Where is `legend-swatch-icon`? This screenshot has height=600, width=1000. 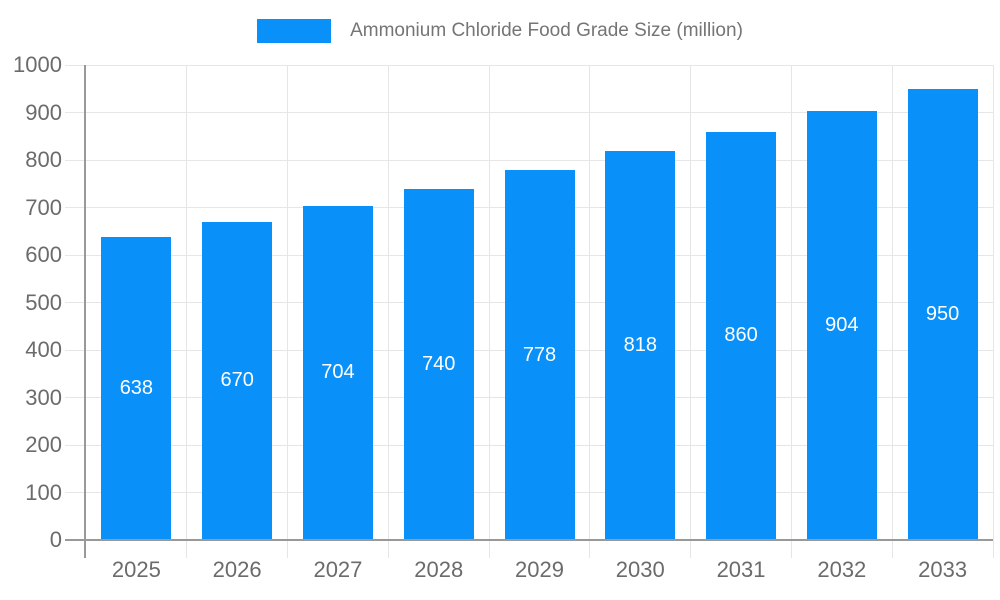 legend-swatch-icon is located at coordinates (294, 31).